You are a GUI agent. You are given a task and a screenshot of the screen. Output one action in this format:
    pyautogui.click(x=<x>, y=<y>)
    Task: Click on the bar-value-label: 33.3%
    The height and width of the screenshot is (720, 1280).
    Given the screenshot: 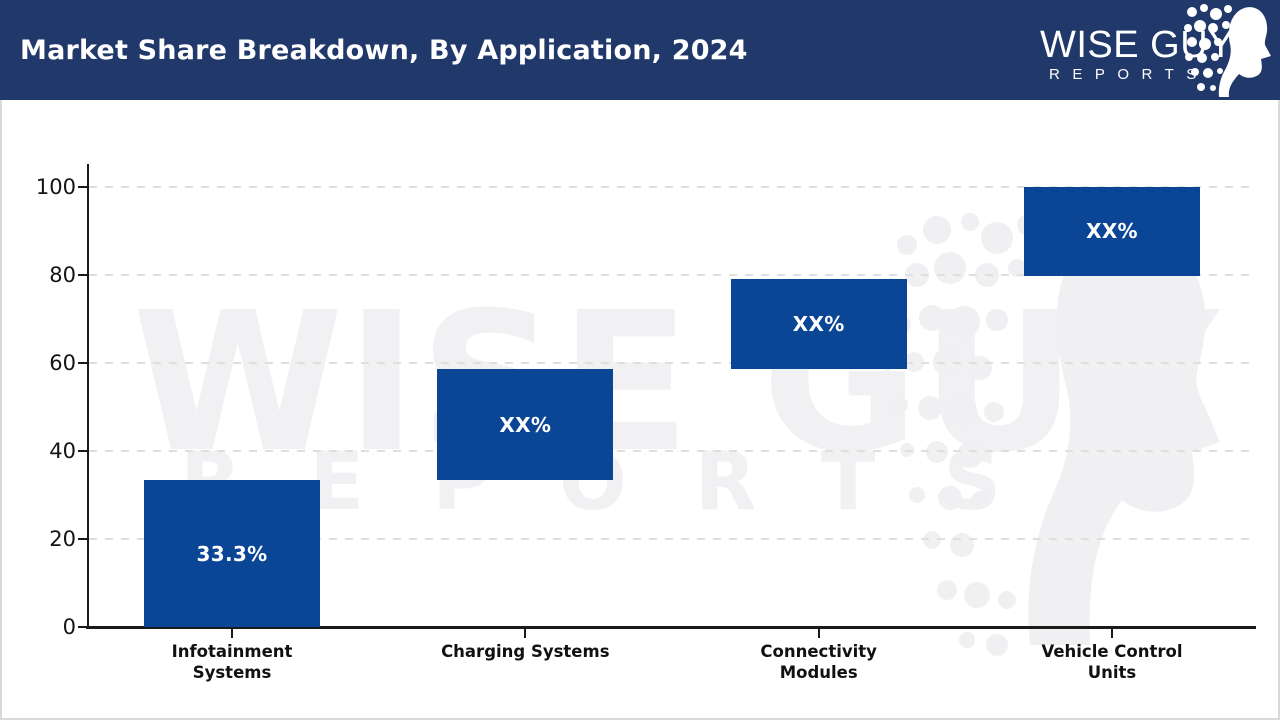 What is the action you would take?
    pyautogui.click(x=232, y=553)
    